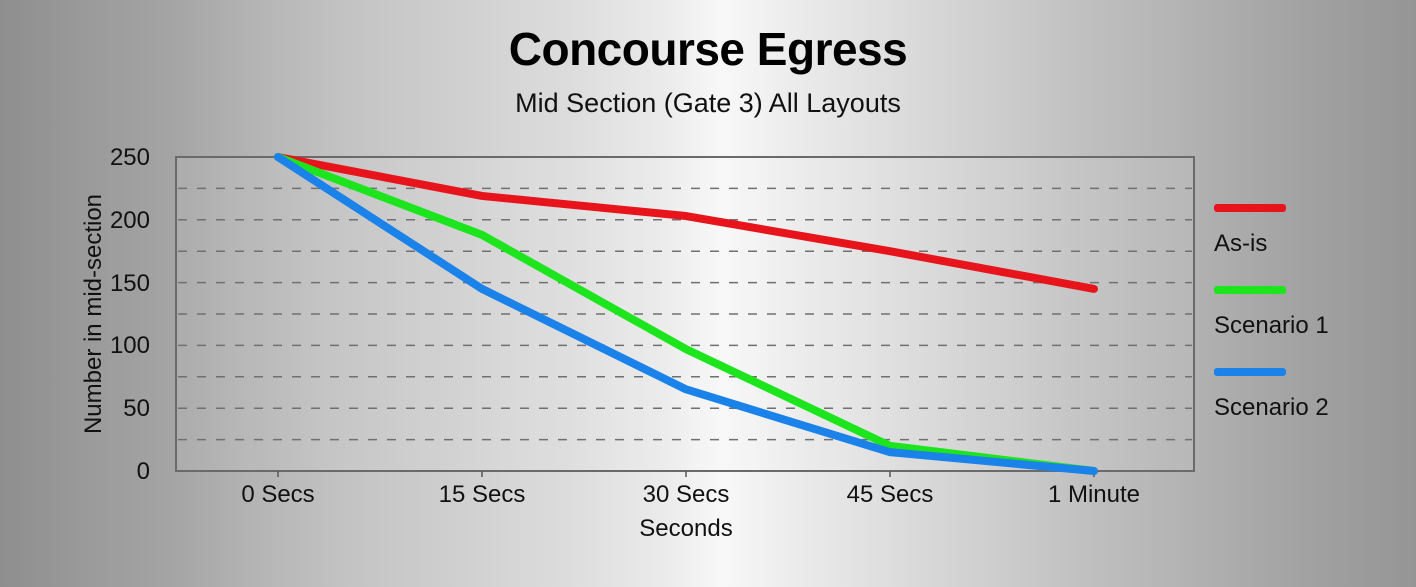 The width and height of the screenshot is (1416, 587). What do you see at coordinates (143, 471) in the screenshot?
I see `y-tick-0: 0` at bounding box center [143, 471].